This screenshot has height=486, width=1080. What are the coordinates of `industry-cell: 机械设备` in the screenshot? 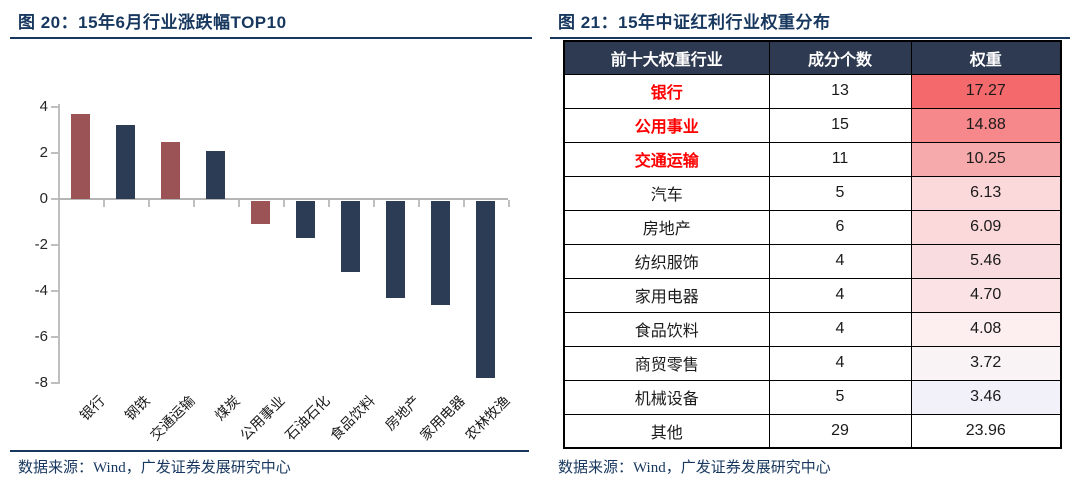 It's located at (666, 397).